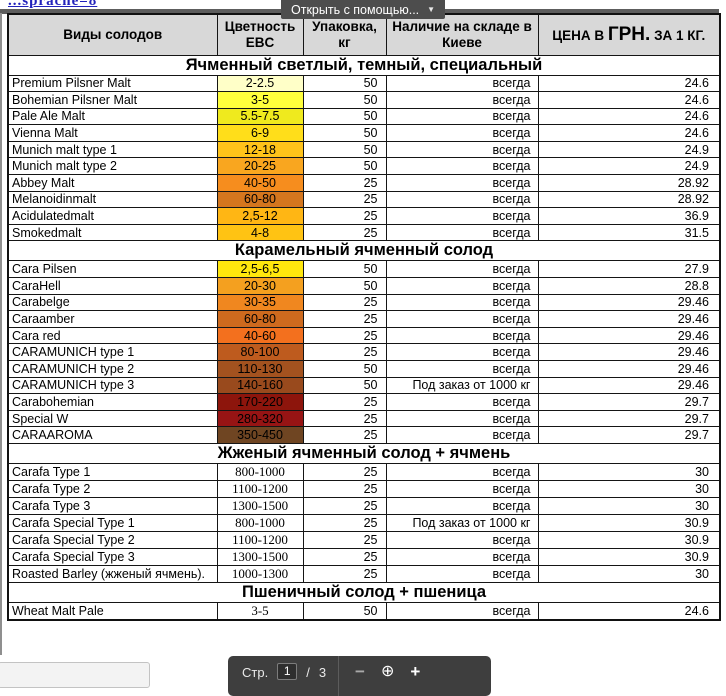 This screenshot has height=696, width=726. I want to click on table-row: Munich malt type 1 12-18 50 всегда 24.9, so click(364, 149).